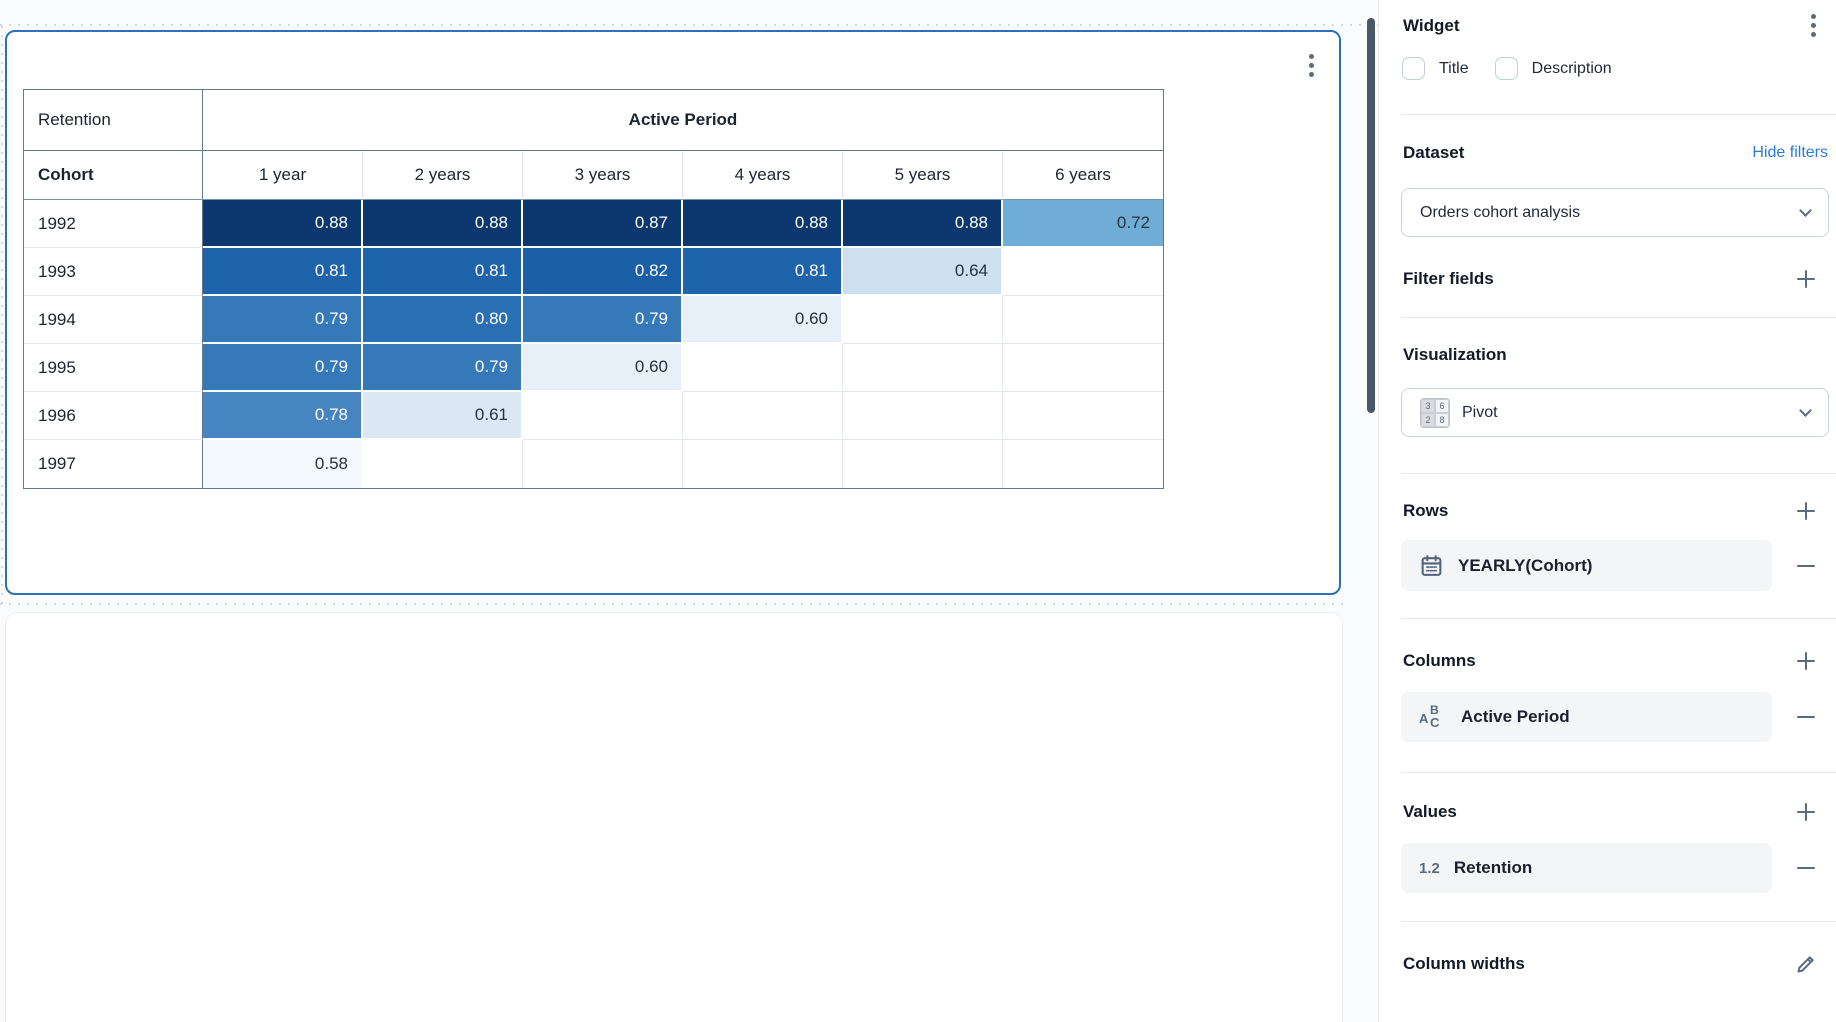 This screenshot has width=1836, height=1022. Describe the element at coordinates (1371, 215) in the screenshot. I see `panel-scrollbar-thumb` at that location.